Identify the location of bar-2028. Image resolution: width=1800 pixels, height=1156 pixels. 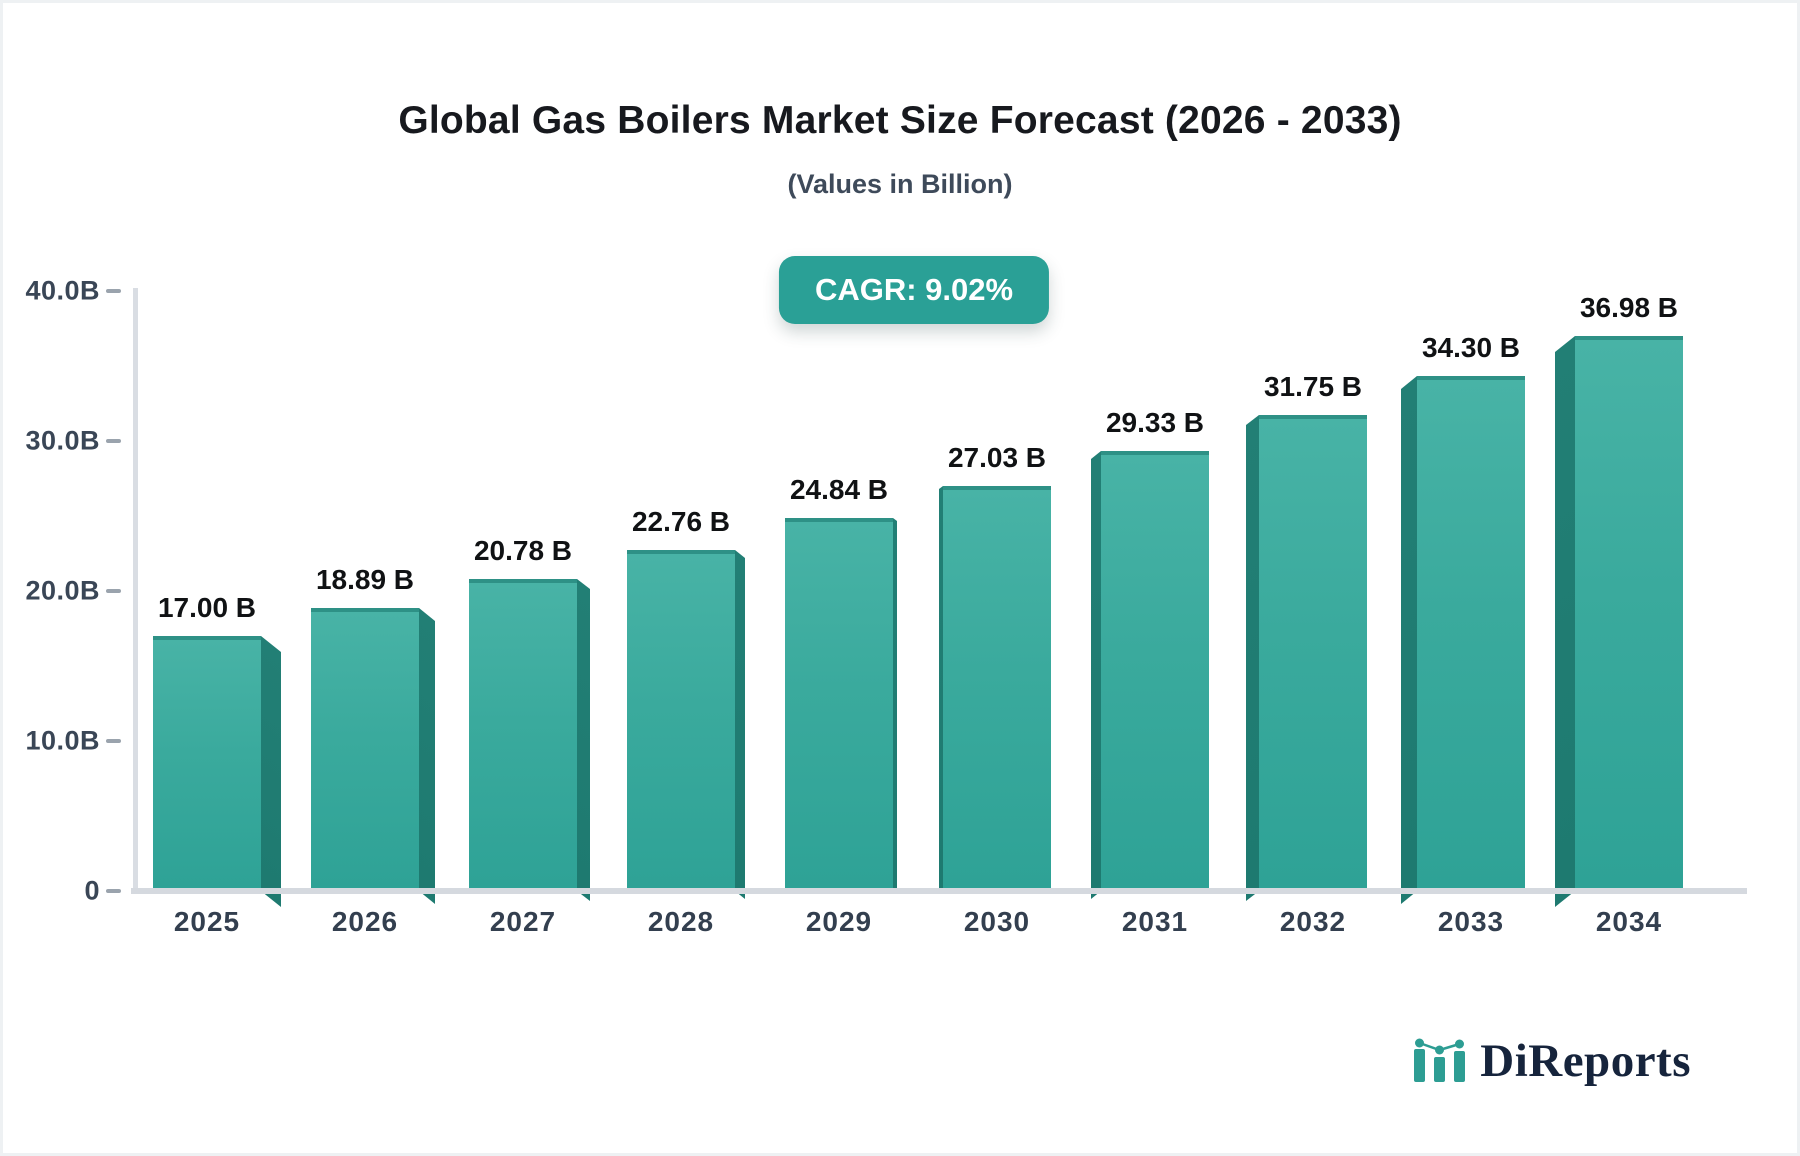
(681, 720).